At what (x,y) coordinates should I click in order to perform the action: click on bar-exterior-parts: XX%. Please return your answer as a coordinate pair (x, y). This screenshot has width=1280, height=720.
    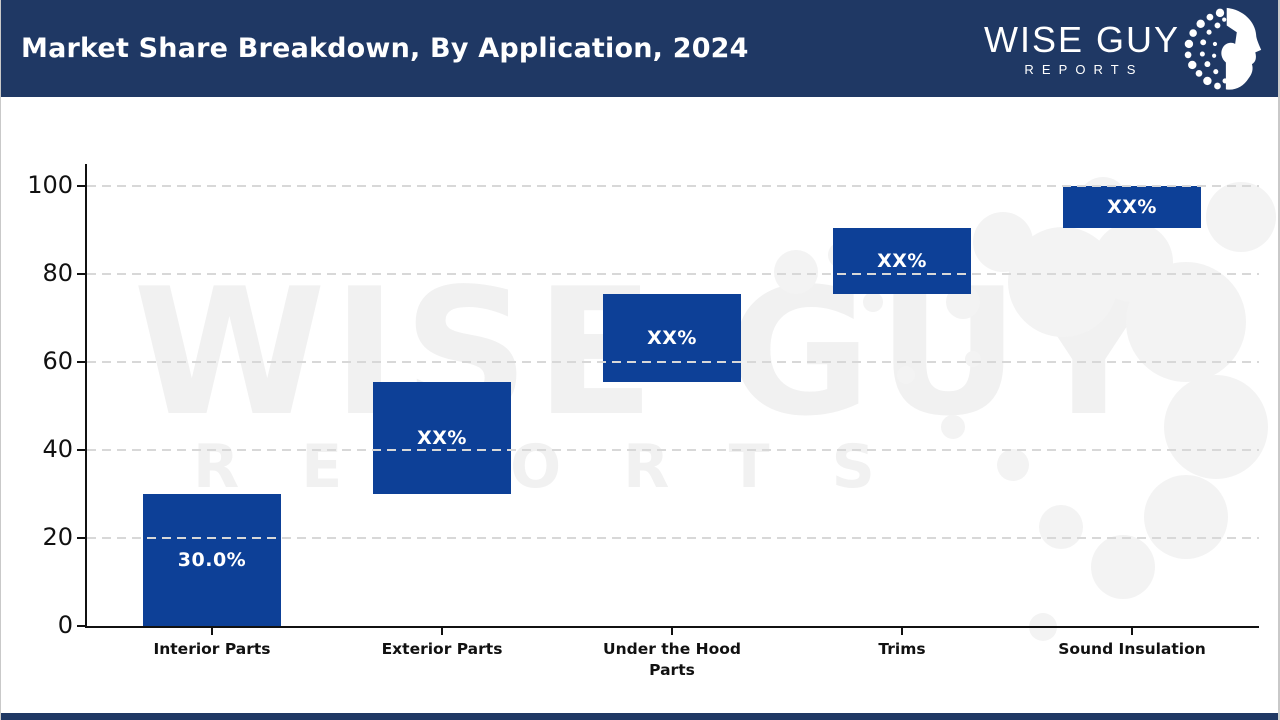
    Looking at the image, I should click on (442, 438).